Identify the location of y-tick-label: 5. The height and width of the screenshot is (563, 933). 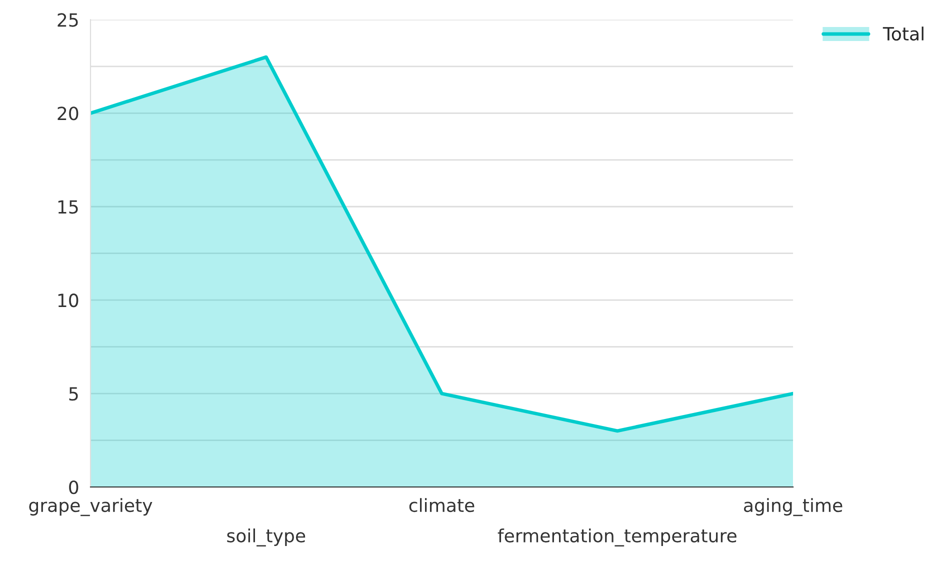
(73, 394).